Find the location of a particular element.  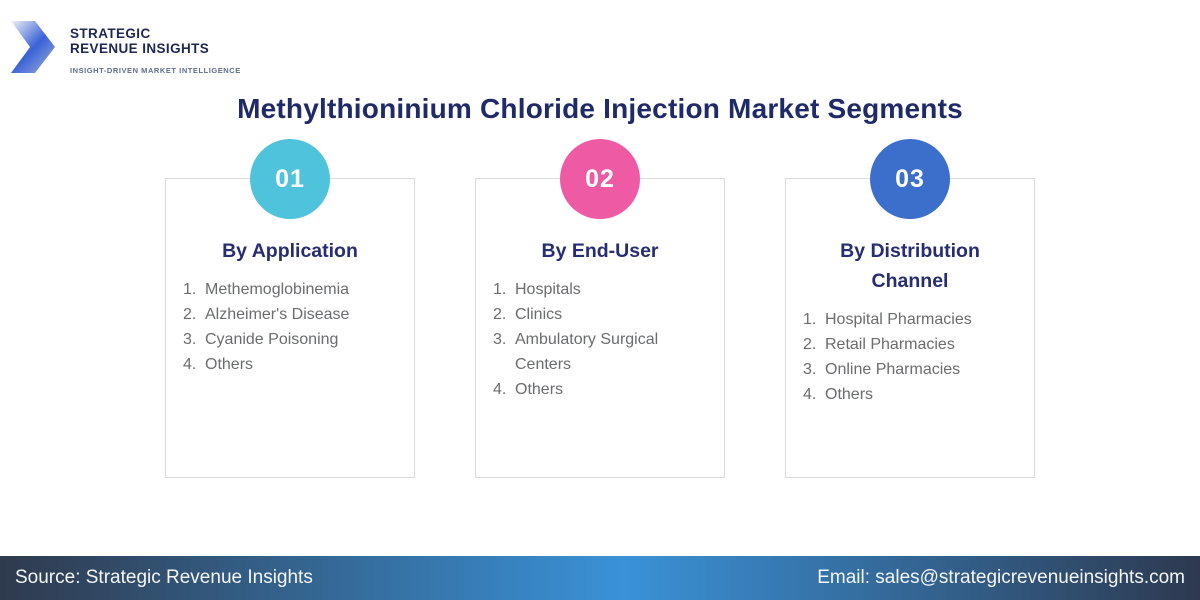

list-item: 1. Hospital Pharmacies is located at coordinates (912, 319).